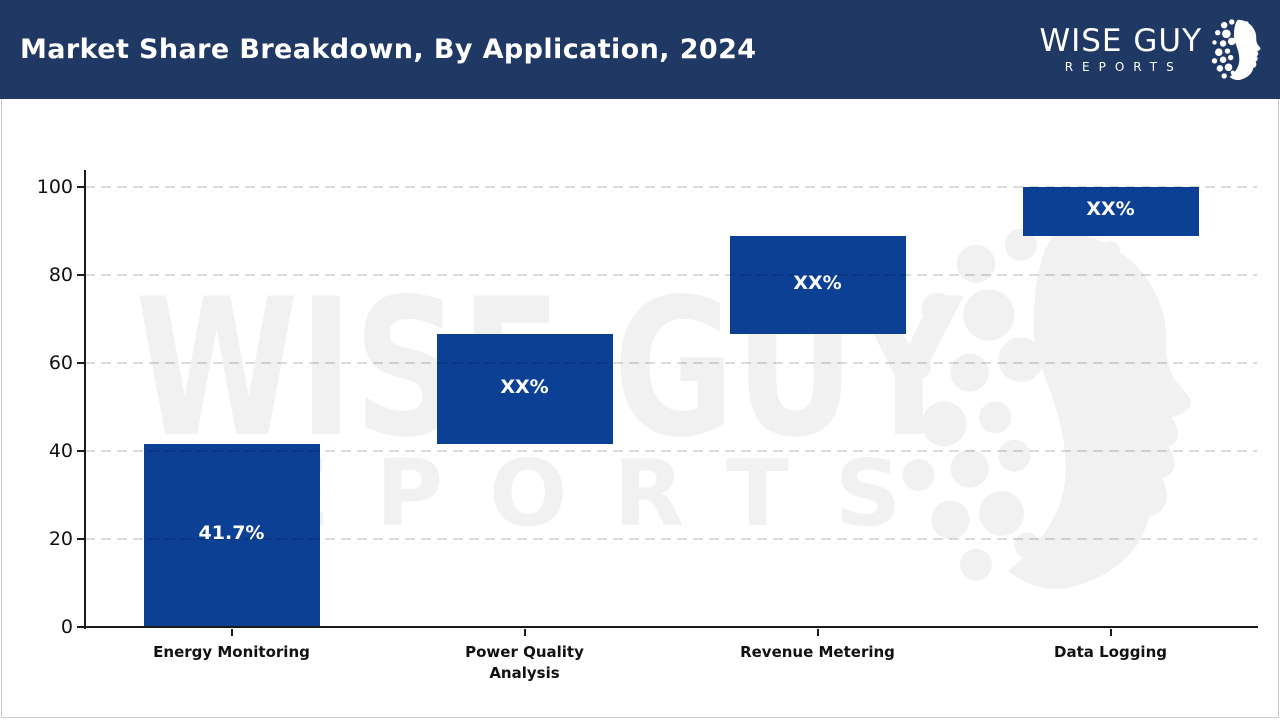  I want to click on x-category-label: Power Quality Analysis, so click(524, 662).